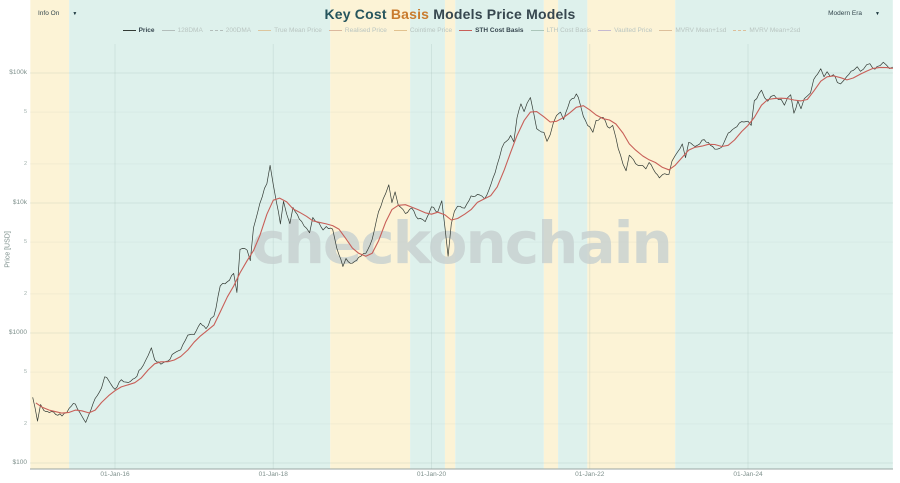 This screenshot has width=900, height=483. I want to click on legend-item-lth-cost-basis: LTH Cost Basis, so click(561, 30).